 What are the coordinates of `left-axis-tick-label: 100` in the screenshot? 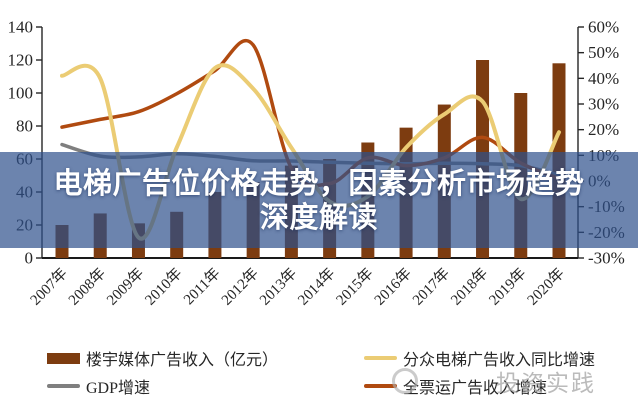 It's located at (21, 93).